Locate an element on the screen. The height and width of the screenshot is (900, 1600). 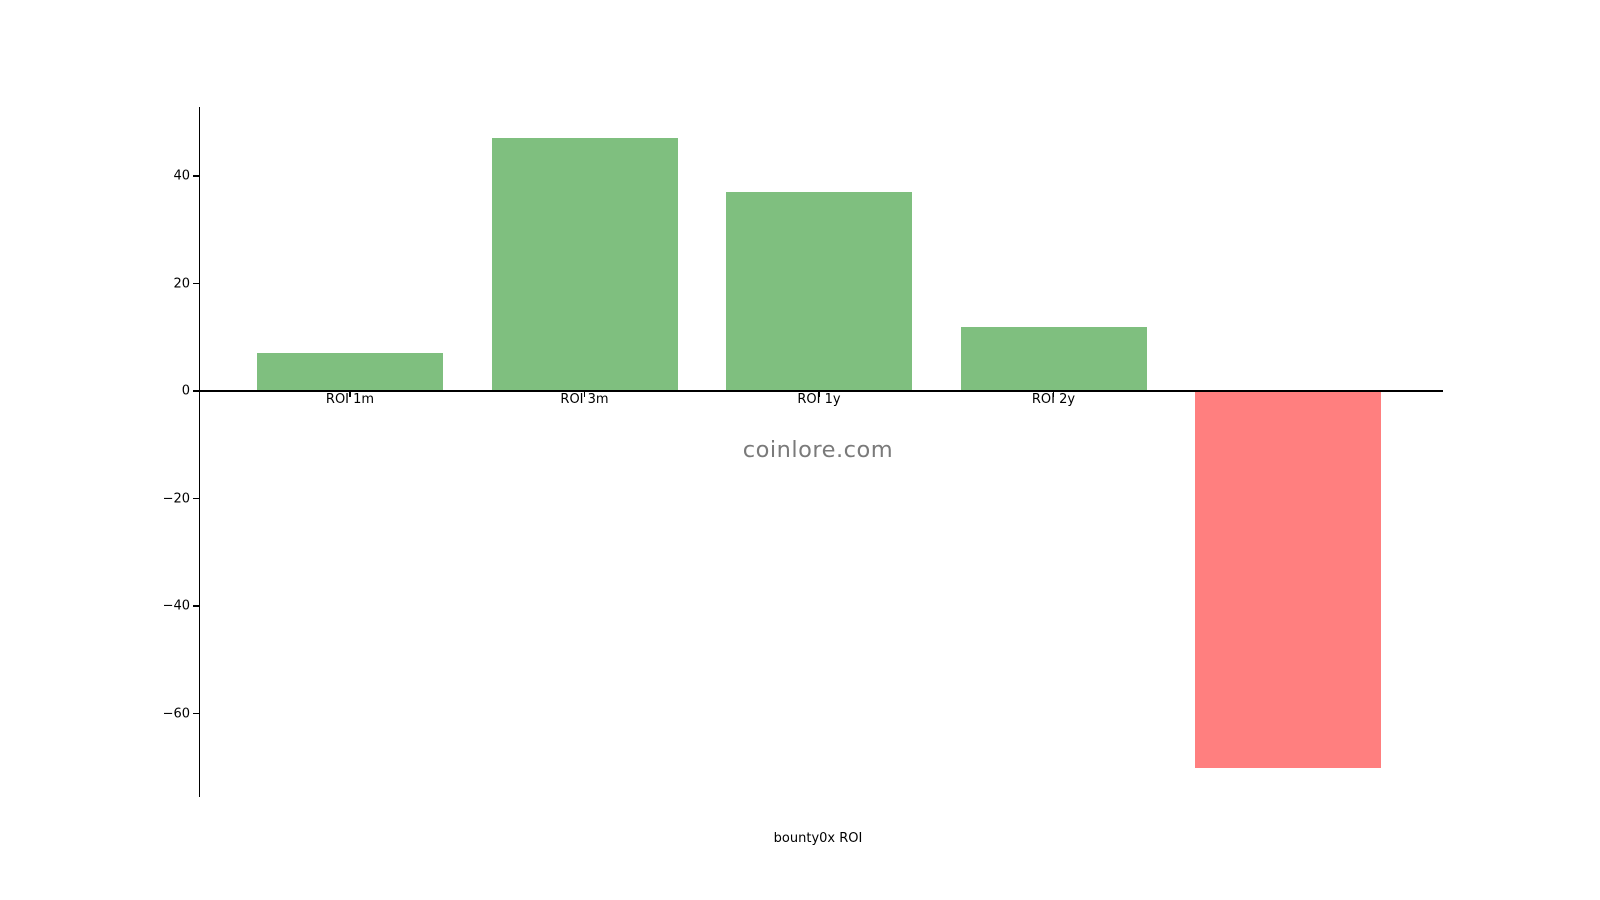
x-axis-tick-label: ROI 1y is located at coordinates (819, 399).